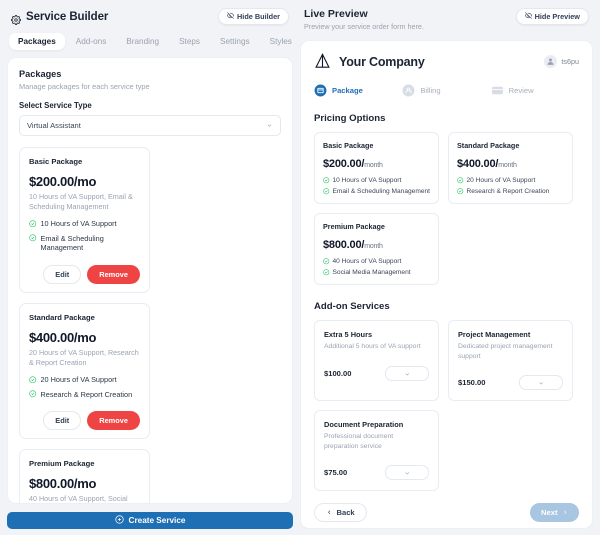 This screenshot has height=535, width=600. I want to click on pricing-option-feature: 20 Hours of VA Support, so click(510, 180).